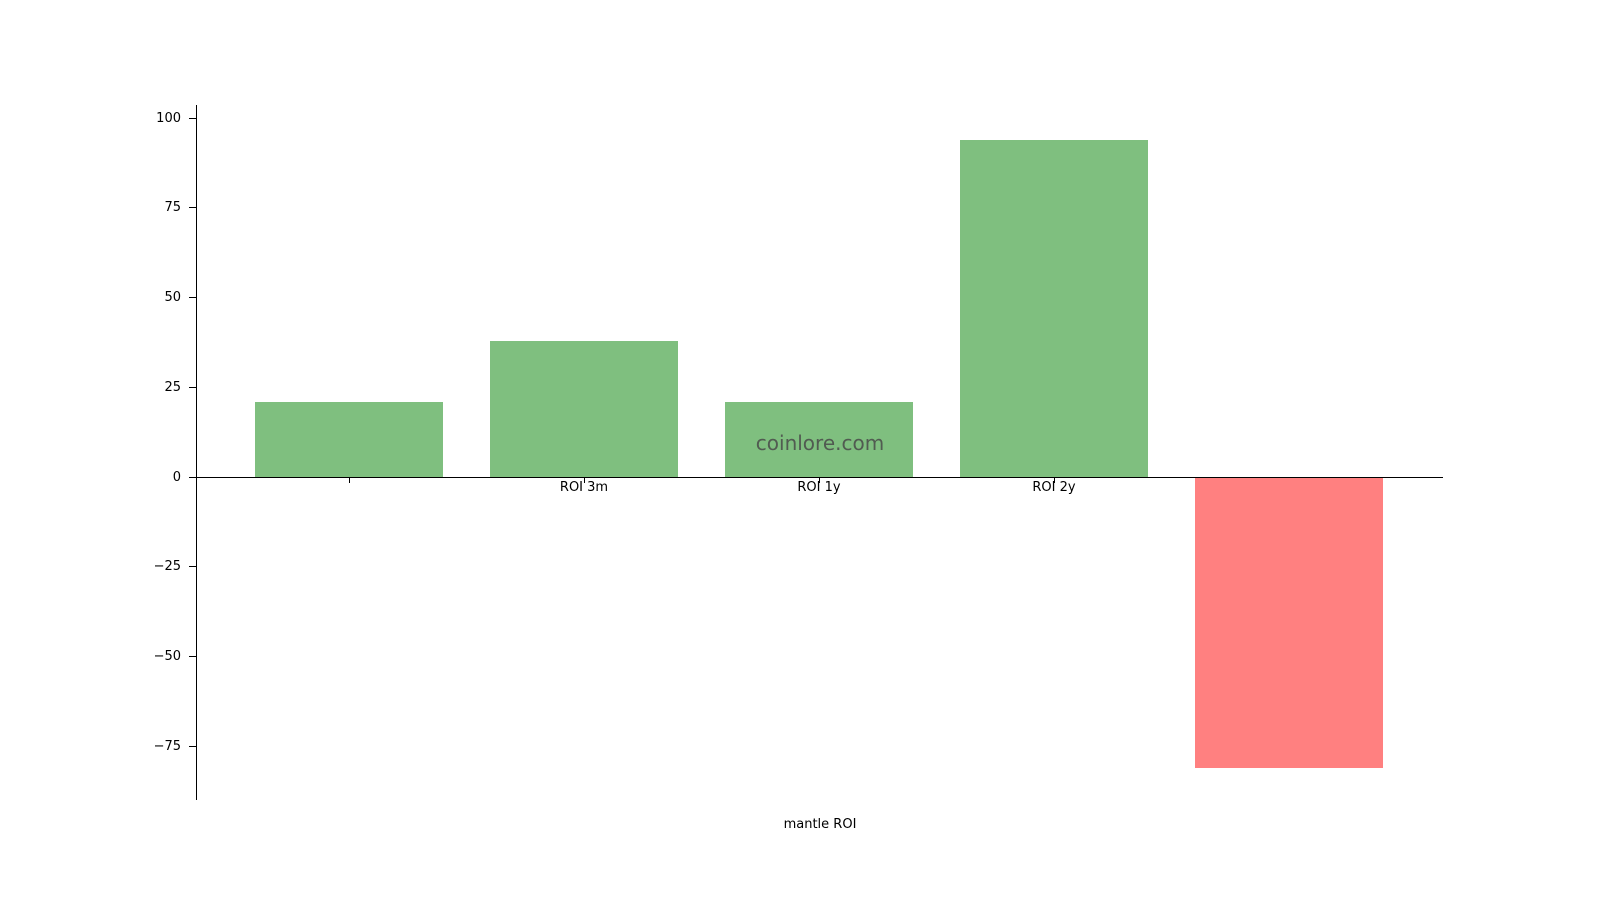  Describe the element at coordinates (172, 208) in the screenshot. I see `y-tick-label: 75` at that location.